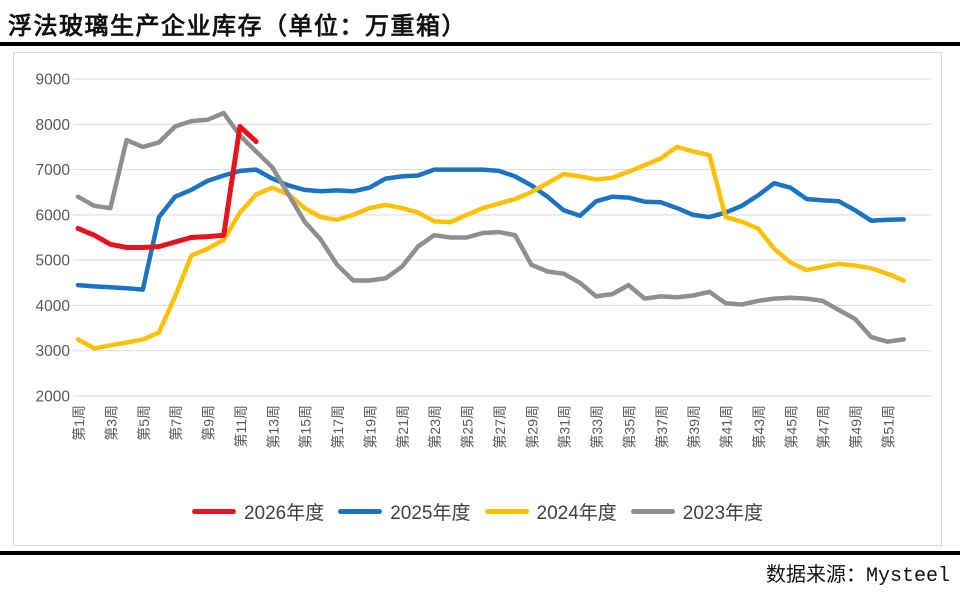 Image resolution: width=960 pixels, height=595 pixels. I want to click on y-axis-tick-label: 5000, so click(53, 261).